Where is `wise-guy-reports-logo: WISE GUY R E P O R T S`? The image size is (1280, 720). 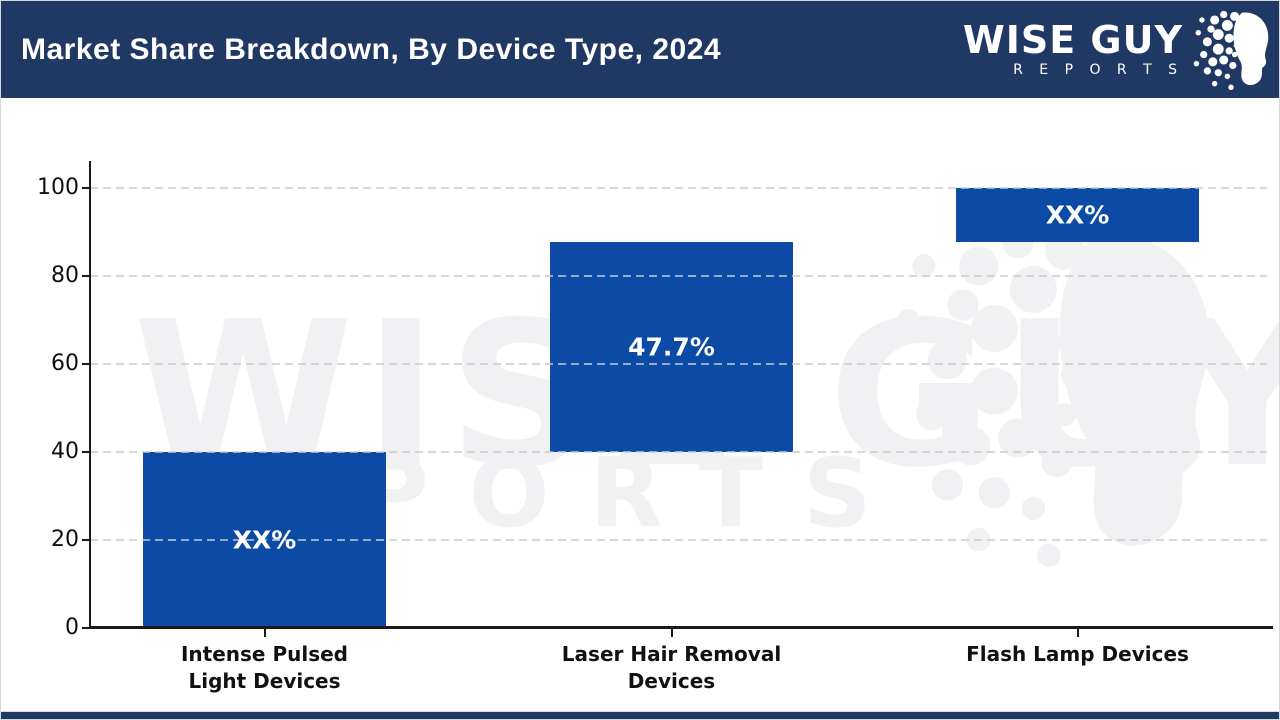
wise-guy-reports-logo: WISE GUY R E P O R T S is located at coordinates (1120, 50).